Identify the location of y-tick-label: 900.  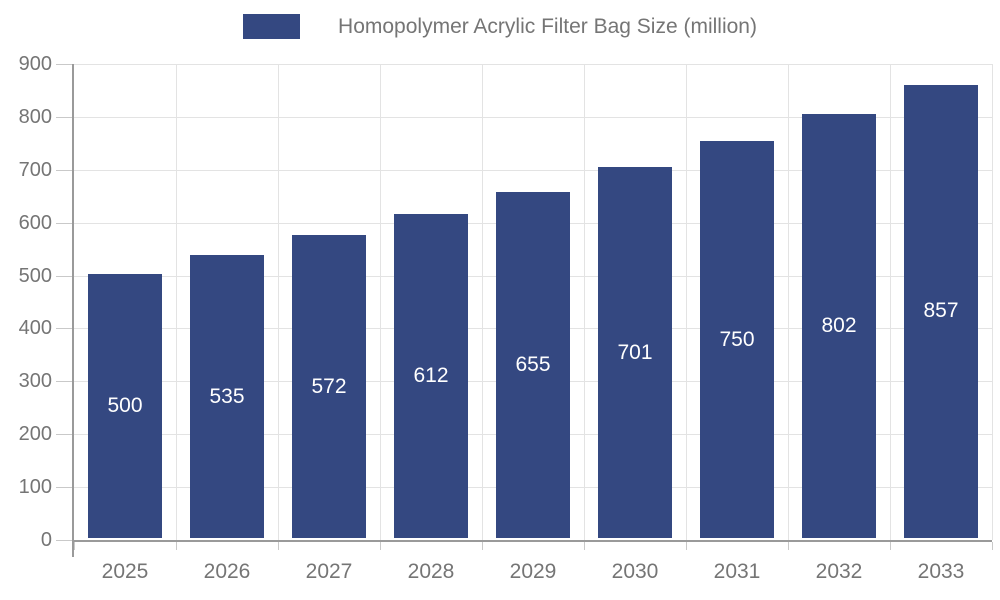
(35, 64).